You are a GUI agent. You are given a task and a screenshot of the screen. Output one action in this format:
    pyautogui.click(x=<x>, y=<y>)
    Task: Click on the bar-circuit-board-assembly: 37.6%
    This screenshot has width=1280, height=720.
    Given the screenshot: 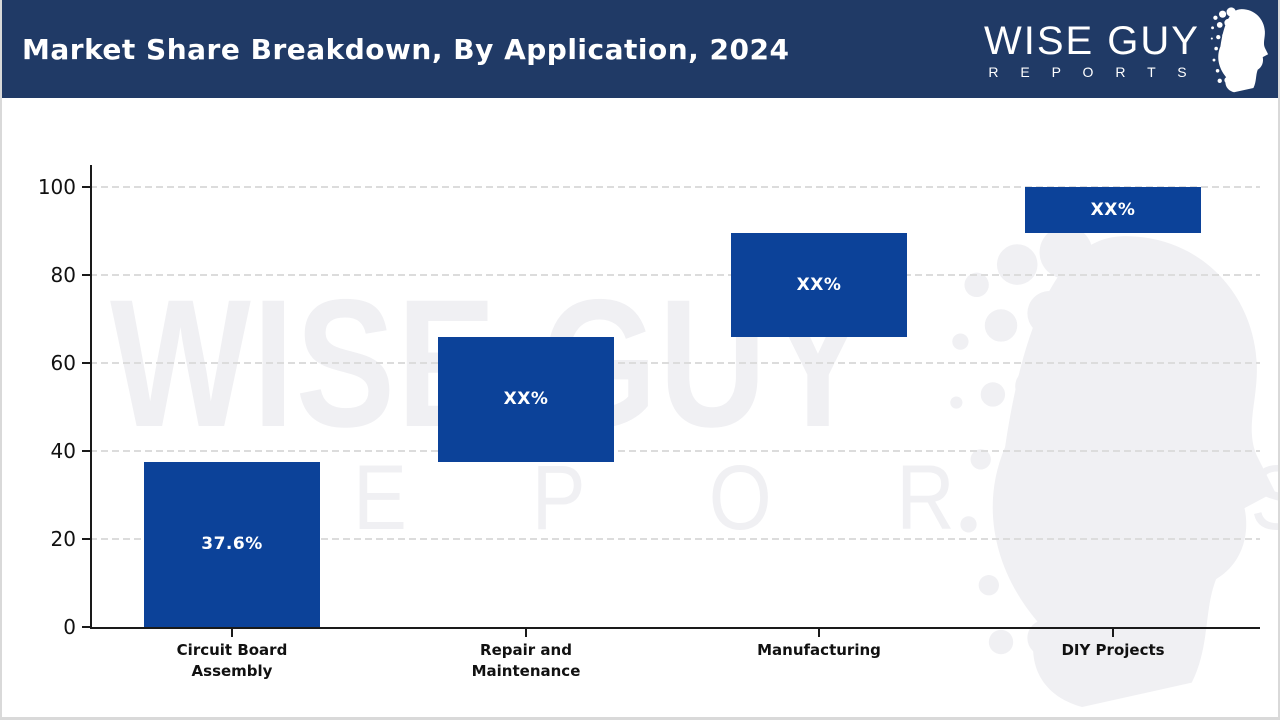 What is the action you would take?
    pyautogui.click(x=232, y=544)
    